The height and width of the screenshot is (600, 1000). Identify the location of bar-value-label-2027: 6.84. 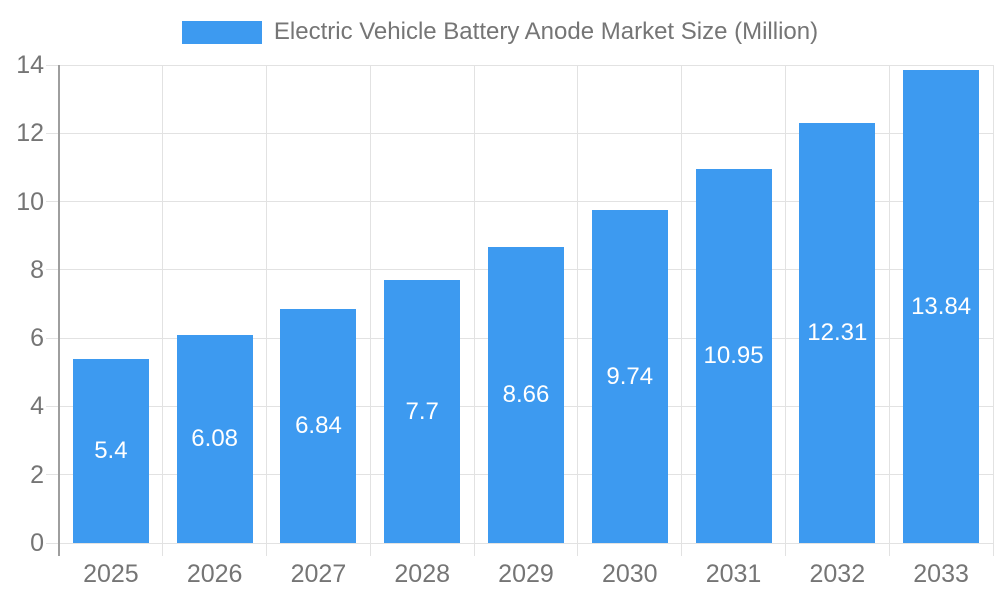
(318, 426).